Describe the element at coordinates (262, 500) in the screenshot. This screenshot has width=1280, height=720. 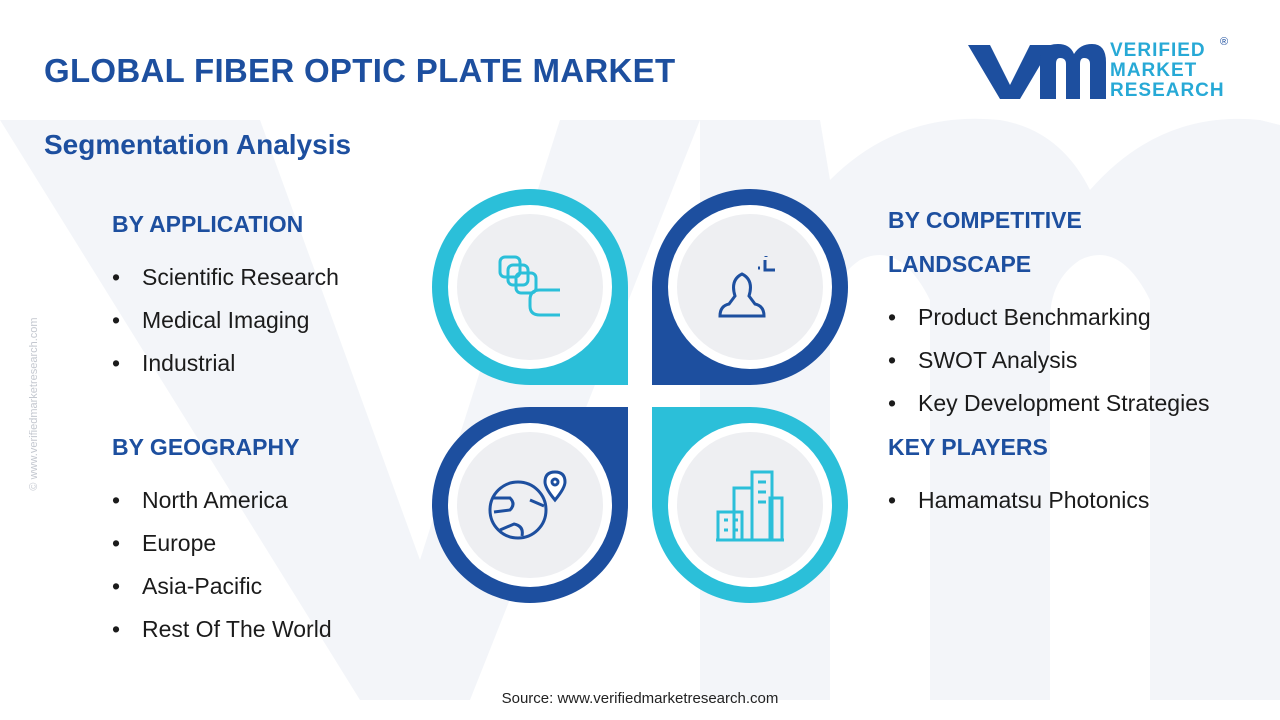
I see `list-item: North America` at that location.